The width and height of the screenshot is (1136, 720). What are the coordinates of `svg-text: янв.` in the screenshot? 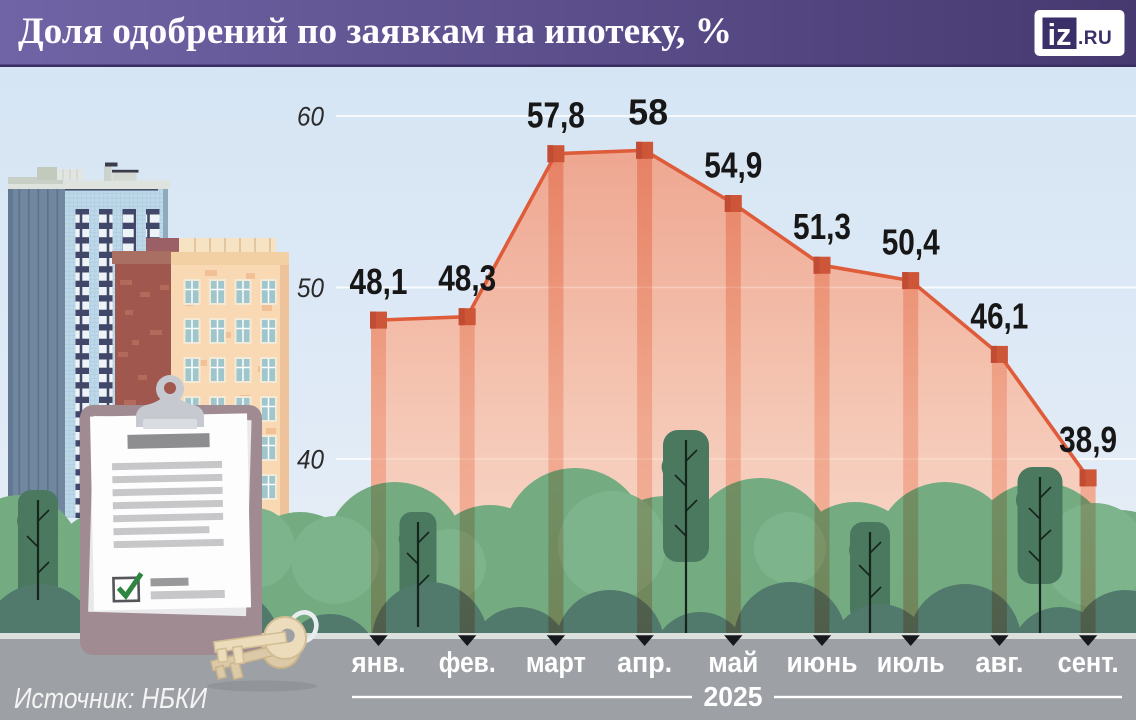 It's located at (378, 663).